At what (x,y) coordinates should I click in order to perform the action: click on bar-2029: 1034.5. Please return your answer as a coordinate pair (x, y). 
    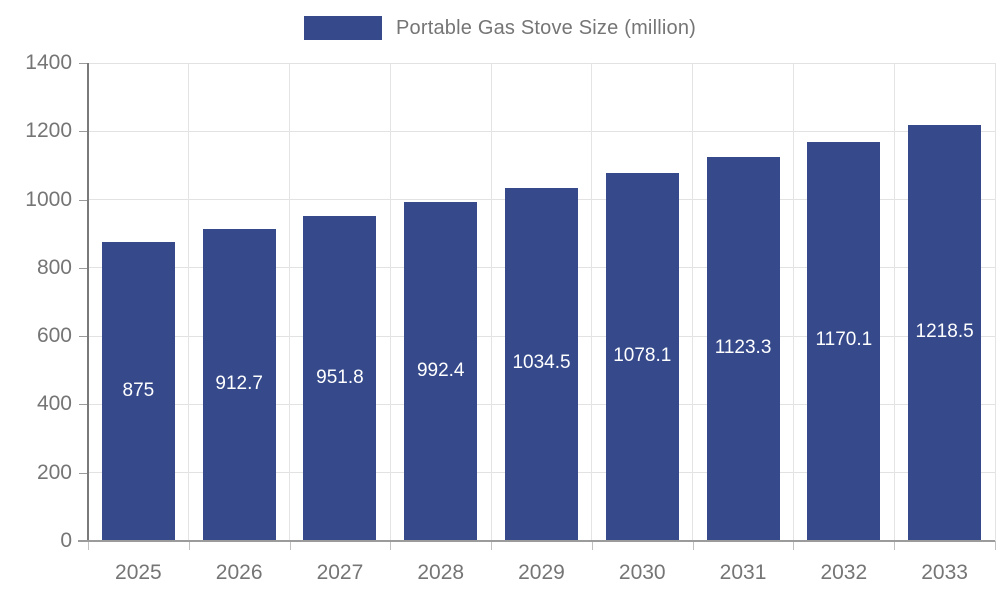
    Looking at the image, I should click on (541, 364).